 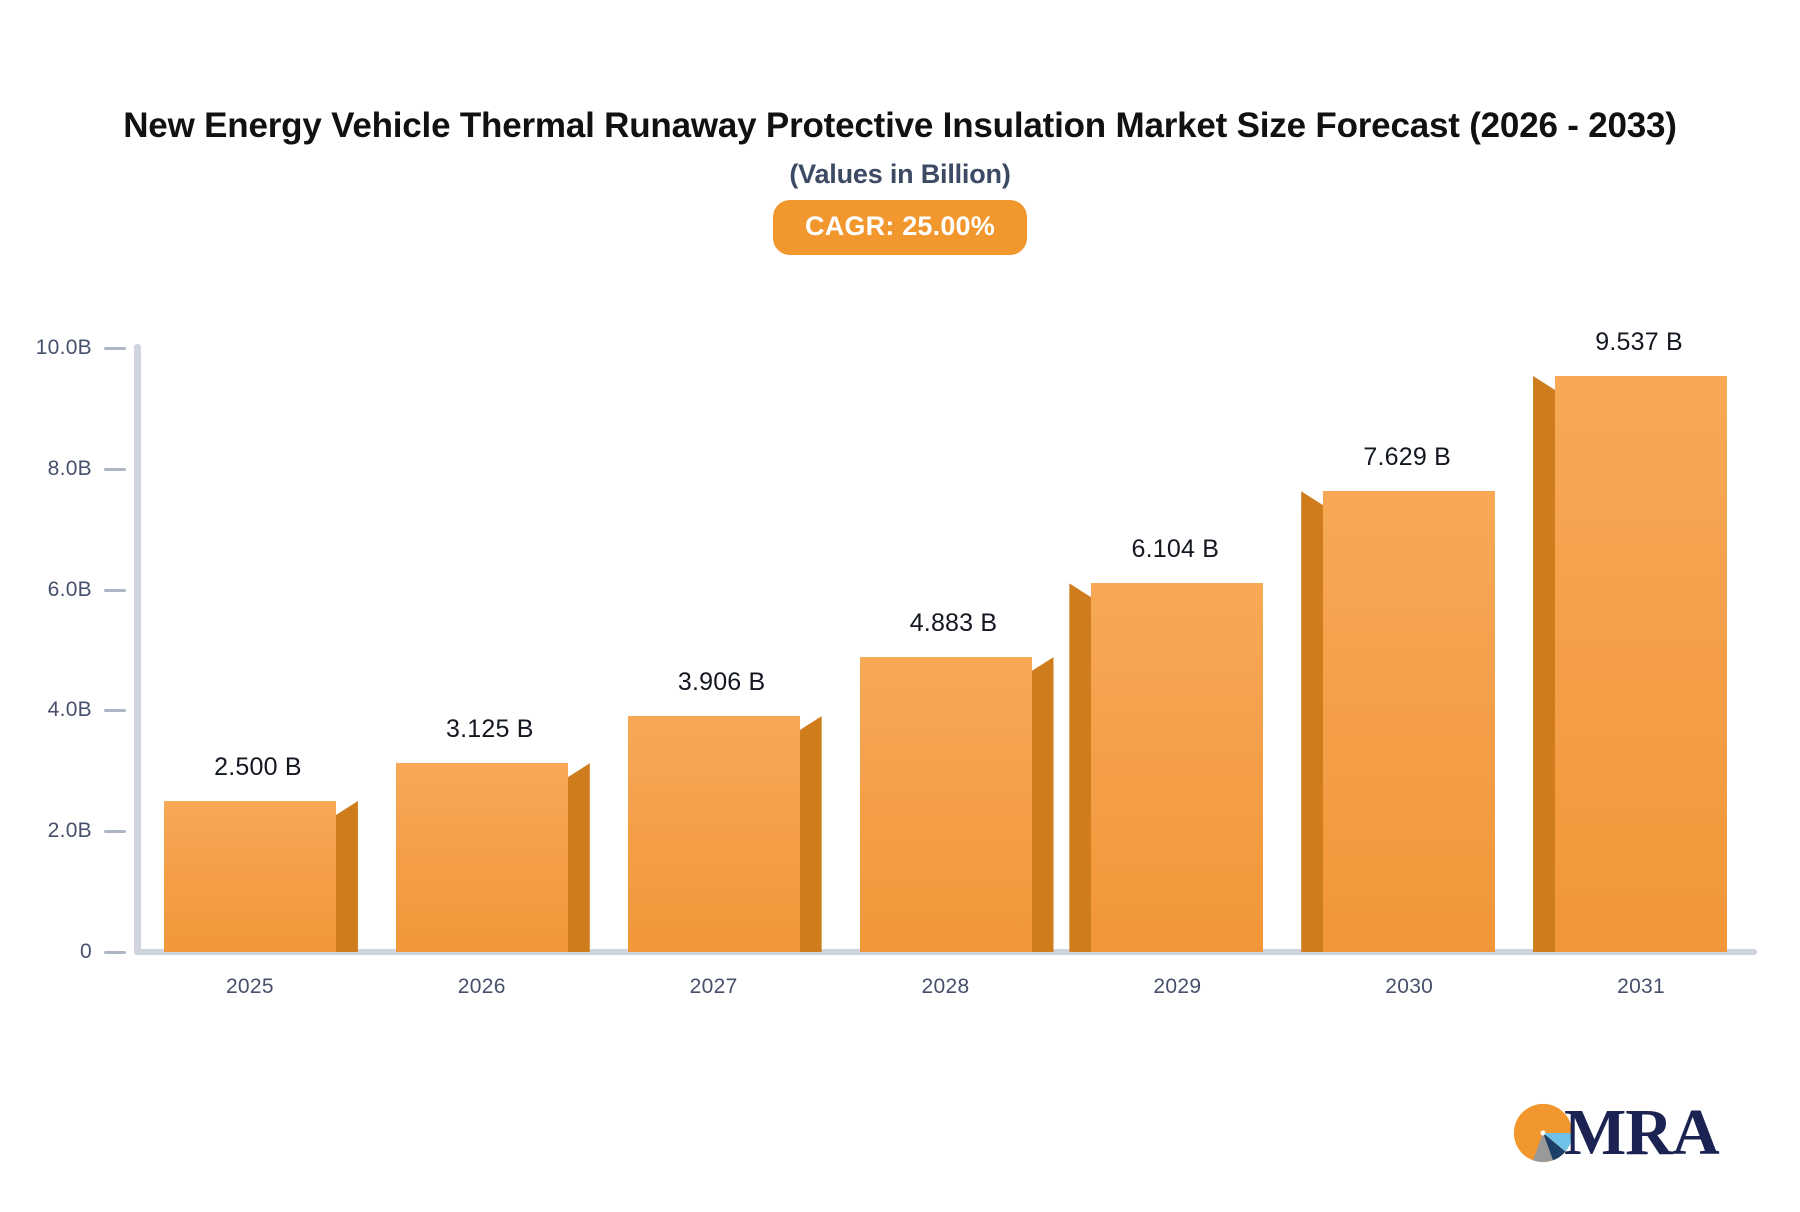 I want to click on x-axis-tick-label: 2030, so click(x=1409, y=986).